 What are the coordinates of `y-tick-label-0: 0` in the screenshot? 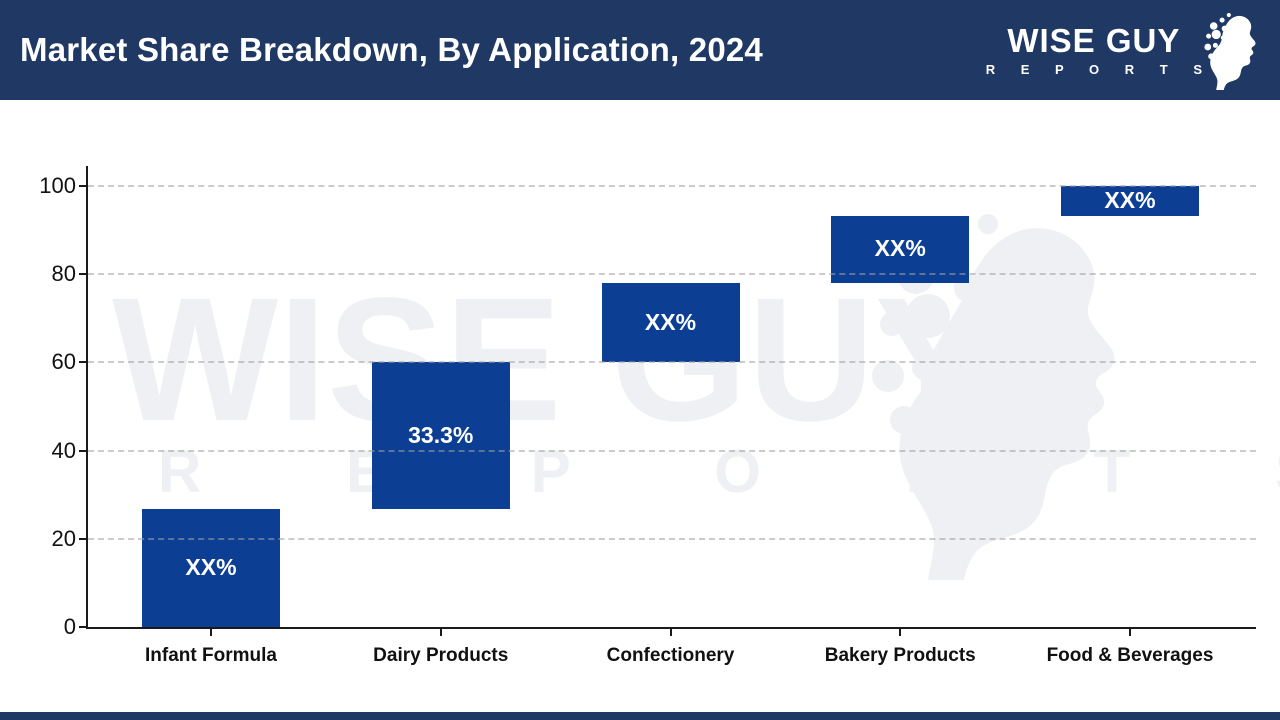 It's located at (69, 626).